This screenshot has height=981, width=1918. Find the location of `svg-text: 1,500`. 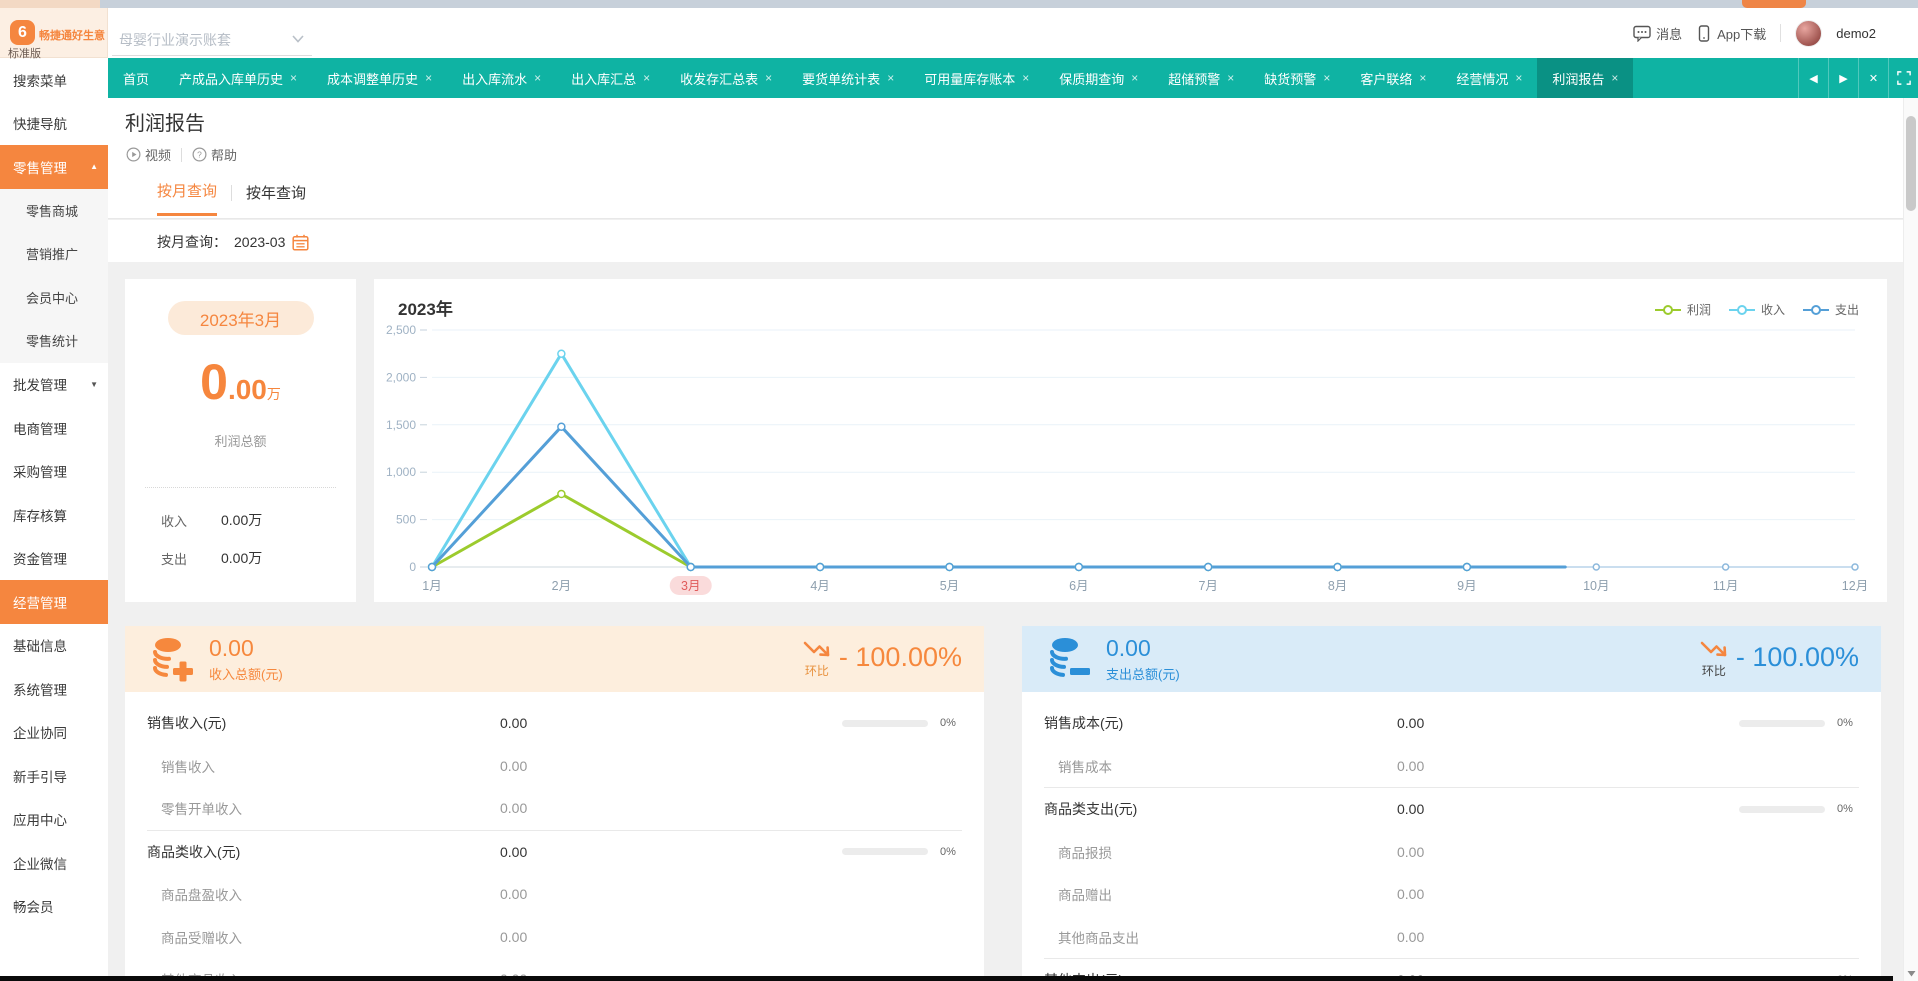

svg-text: 1,500 is located at coordinates (401, 425).